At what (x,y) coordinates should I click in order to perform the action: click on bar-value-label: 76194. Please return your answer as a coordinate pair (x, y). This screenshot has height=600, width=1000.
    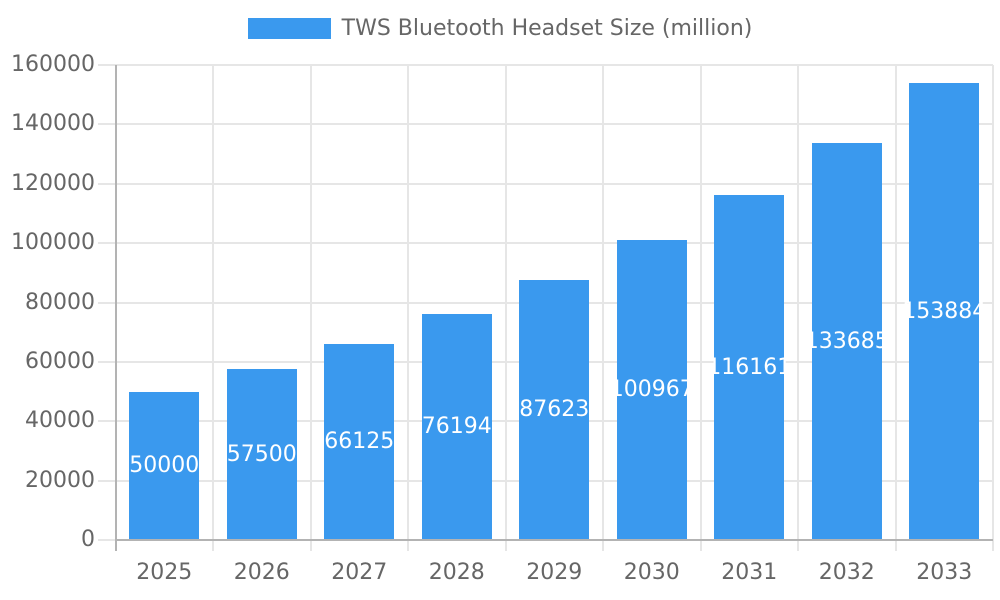
    Looking at the image, I should click on (456, 426).